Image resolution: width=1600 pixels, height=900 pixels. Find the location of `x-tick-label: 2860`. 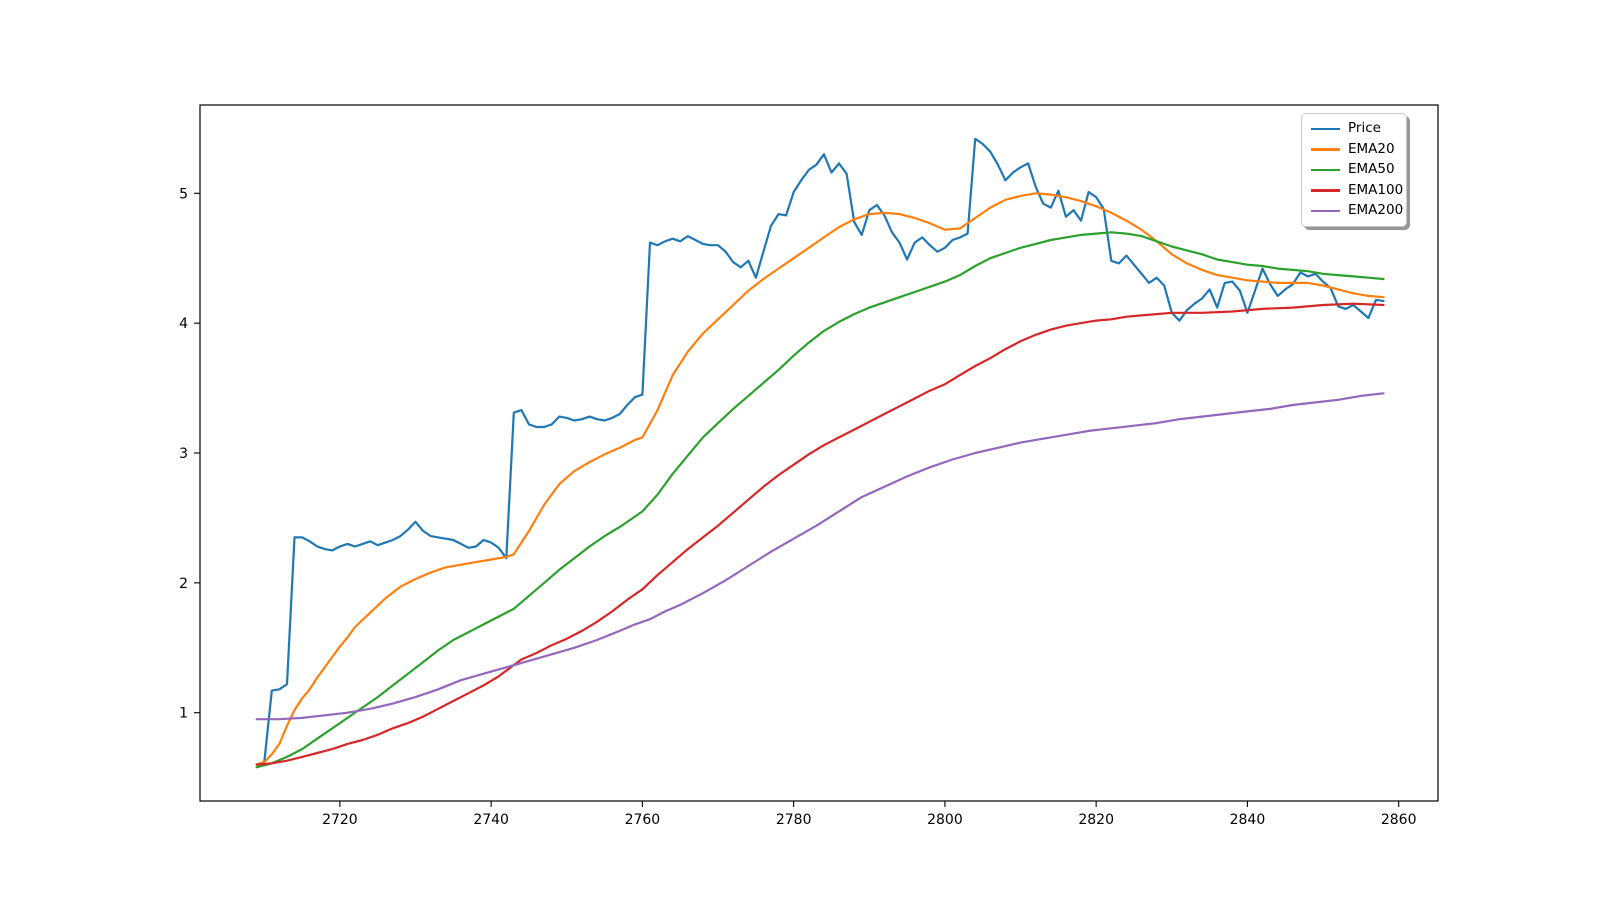

x-tick-label: 2860 is located at coordinates (1399, 820).